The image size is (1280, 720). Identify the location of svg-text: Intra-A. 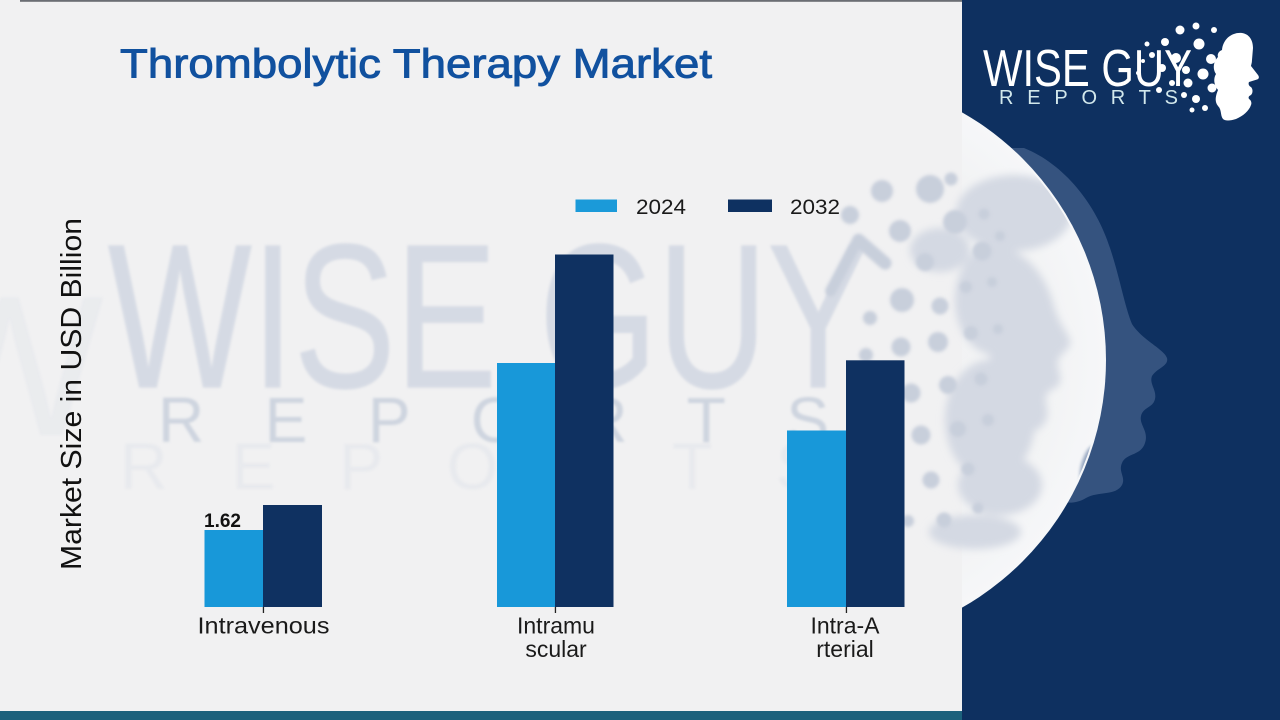
(845, 626).